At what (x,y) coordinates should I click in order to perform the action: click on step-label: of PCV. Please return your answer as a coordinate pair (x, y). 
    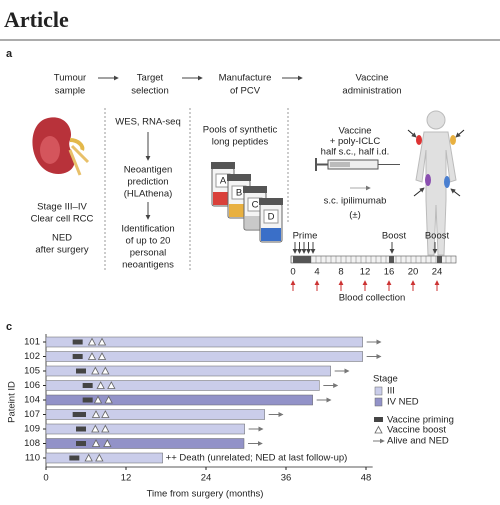
    Looking at the image, I should click on (245, 91).